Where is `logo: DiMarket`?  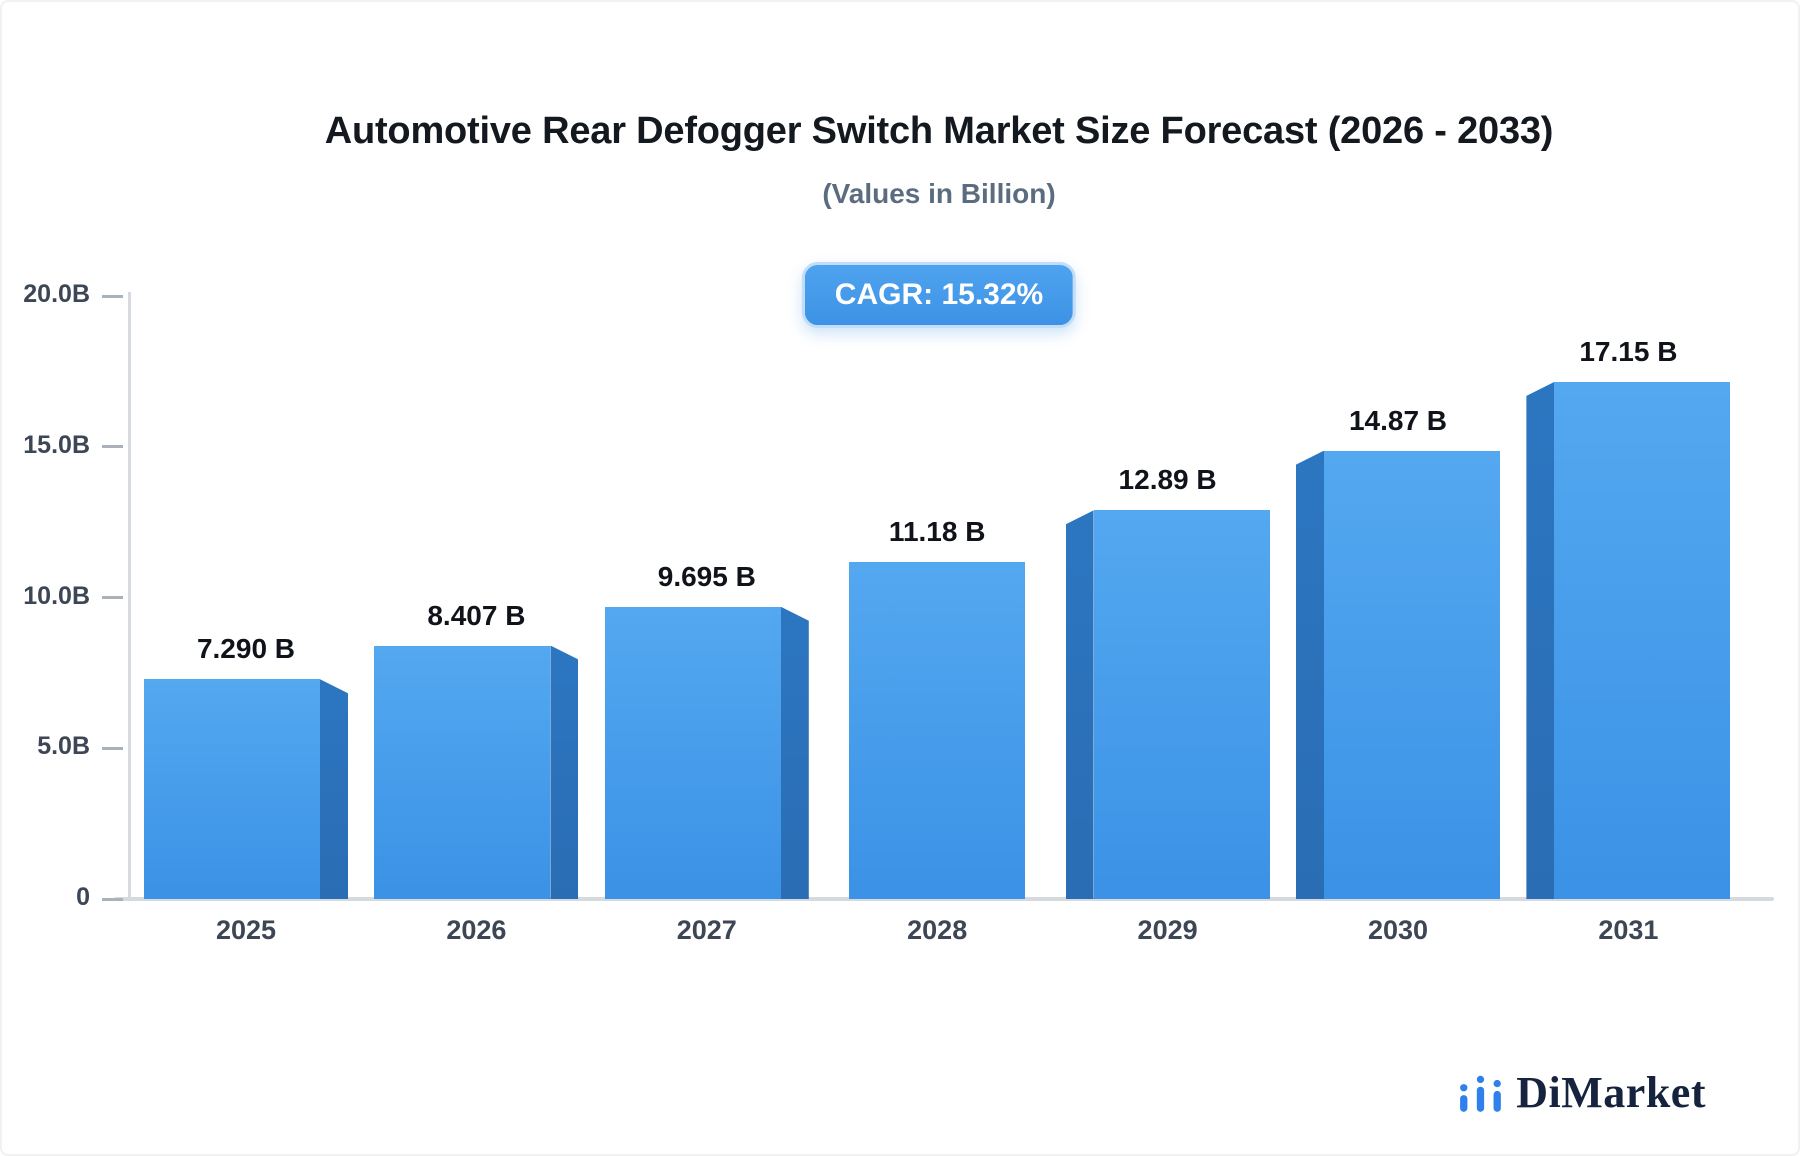
logo: DiMarket is located at coordinates (1582, 1092).